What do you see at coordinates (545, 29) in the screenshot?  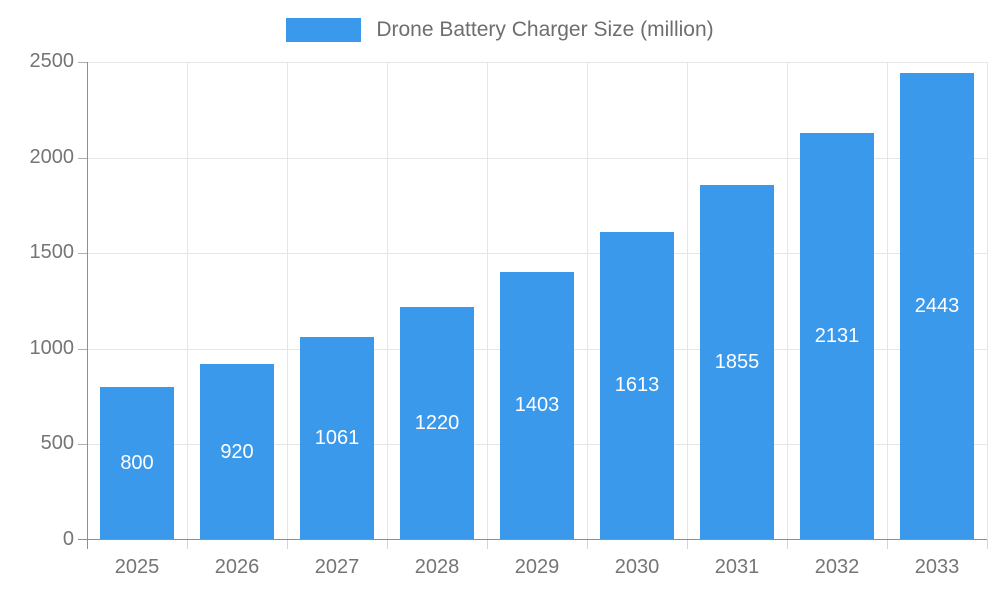 I see `legend-label: Drone Battery Charger Size (million)` at bounding box center [545, 29].